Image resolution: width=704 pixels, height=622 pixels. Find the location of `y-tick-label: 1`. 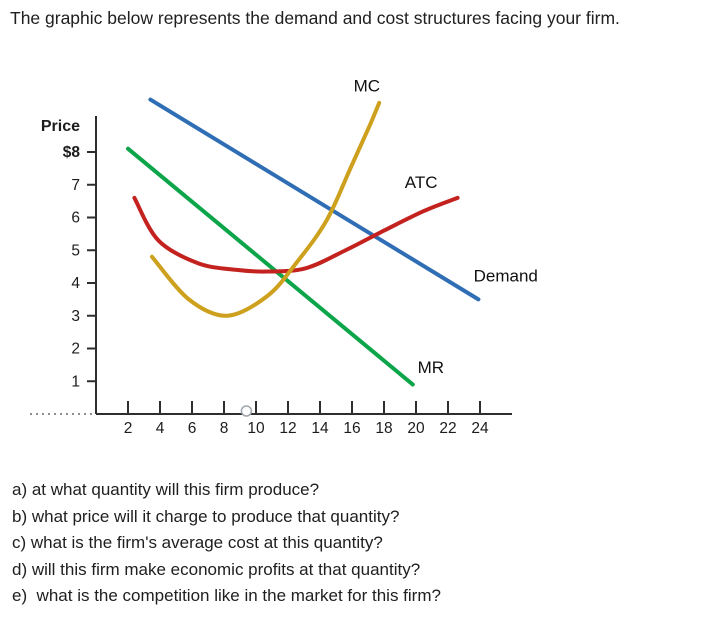

y-tick-label: 1 is located at coordinates (75, 381).